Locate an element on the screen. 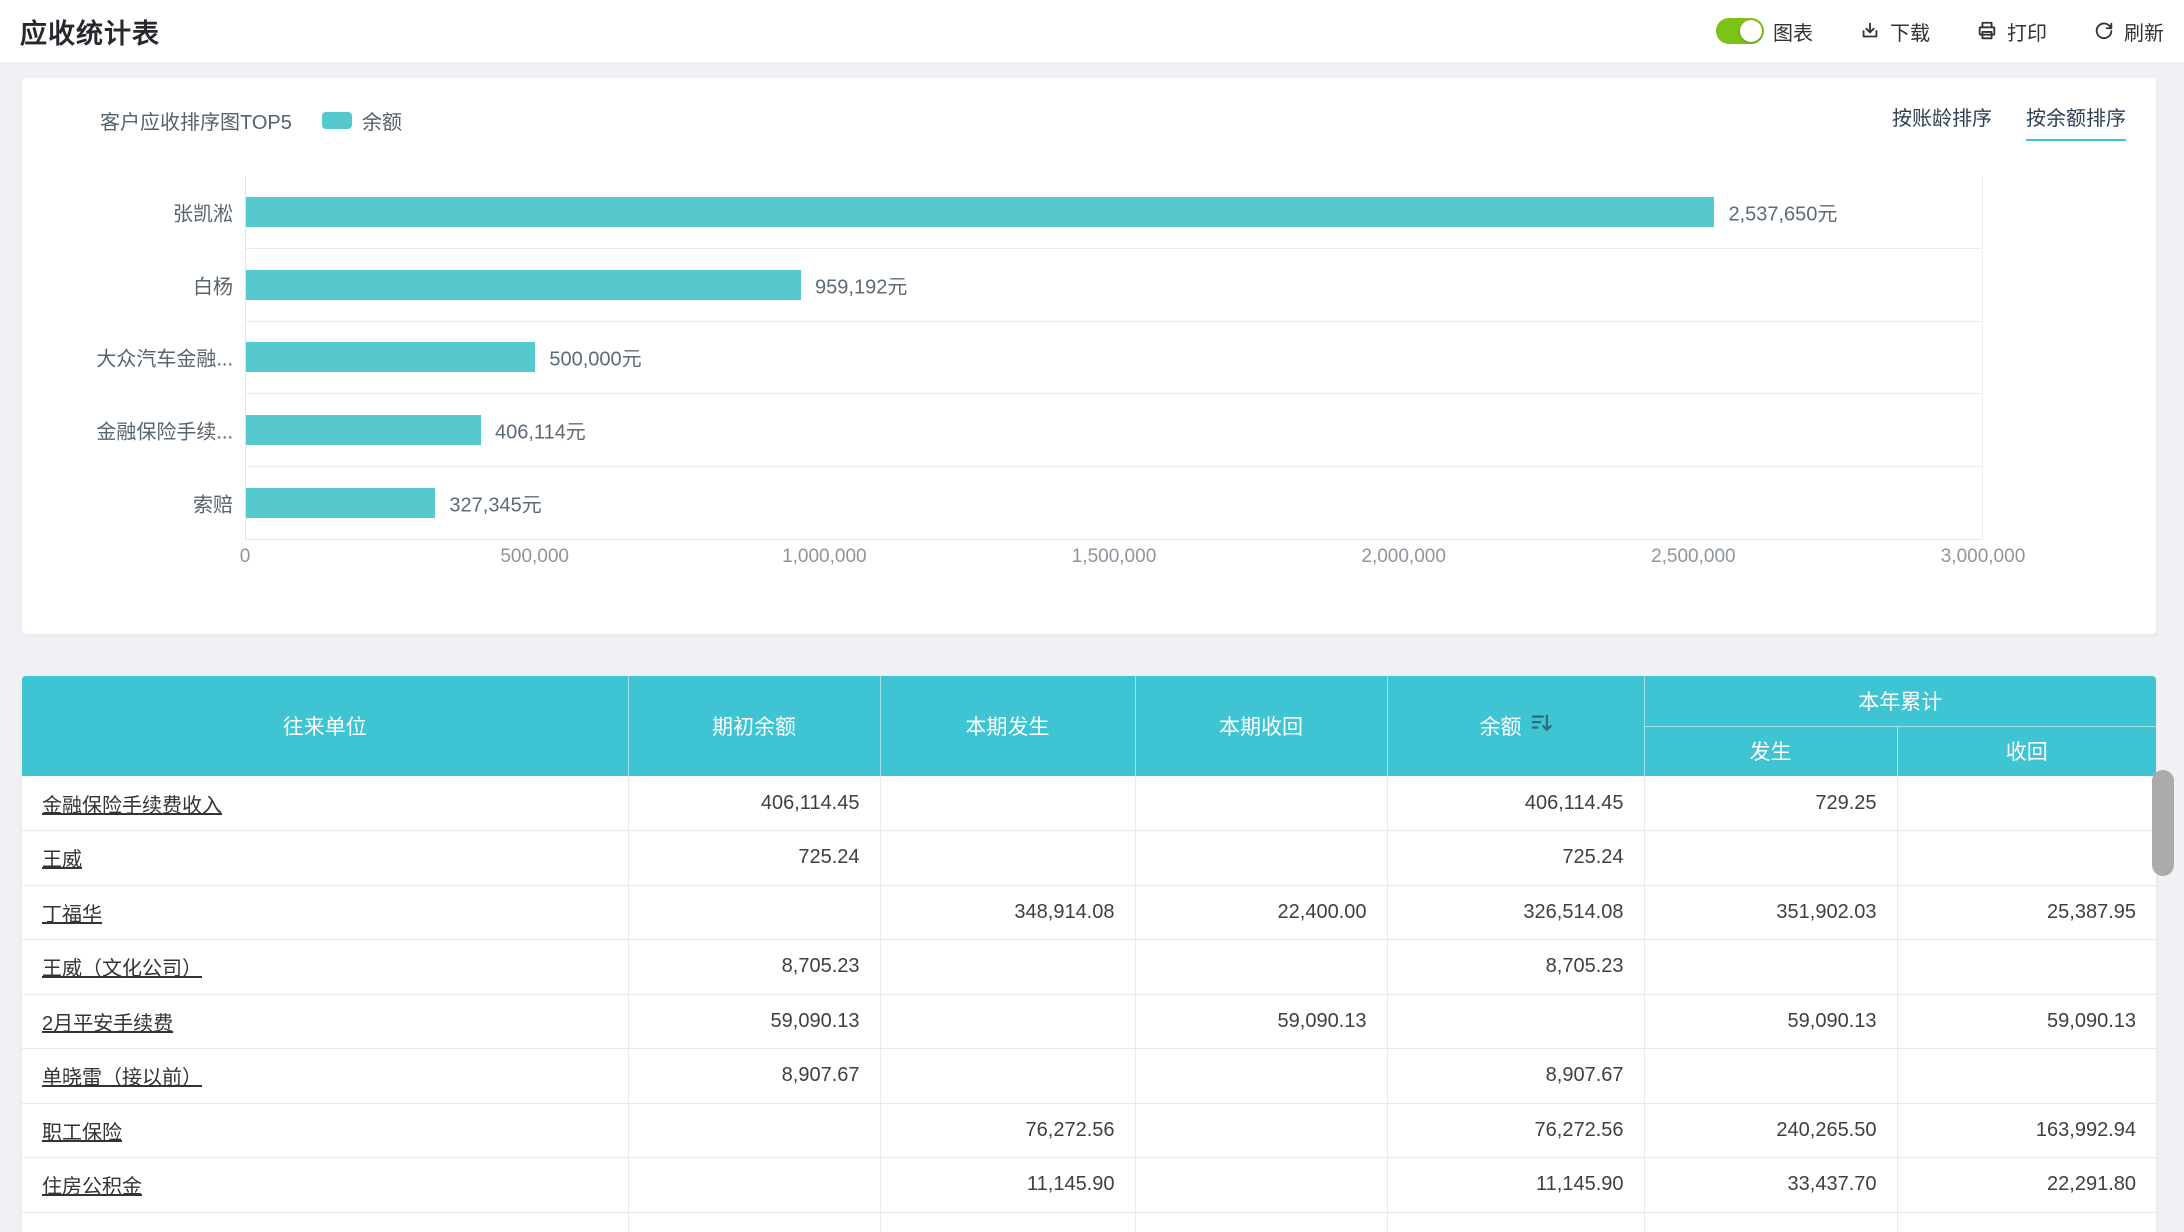 The image size is (2184, 1232). cell-balance: 8,907.67 is located at coordinates (1516, 1076).